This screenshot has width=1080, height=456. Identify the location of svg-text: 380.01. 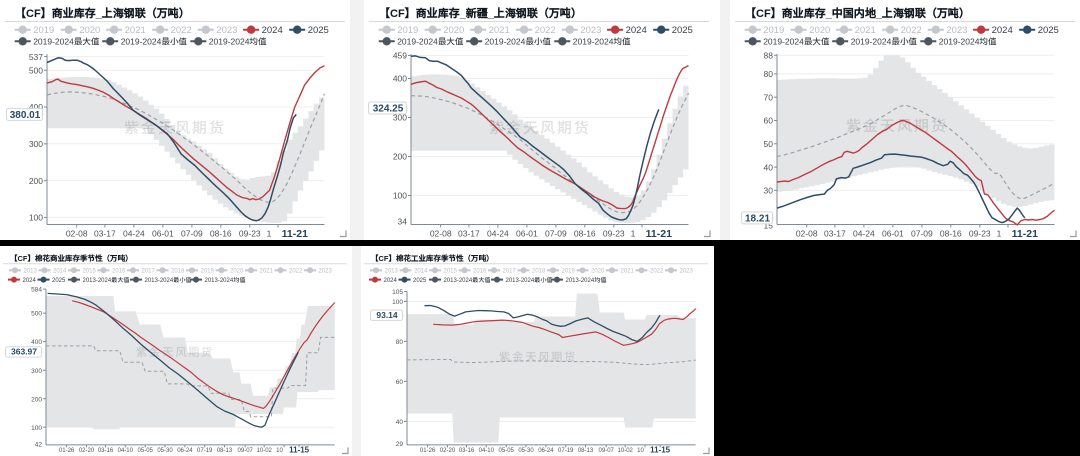
(25, 113).